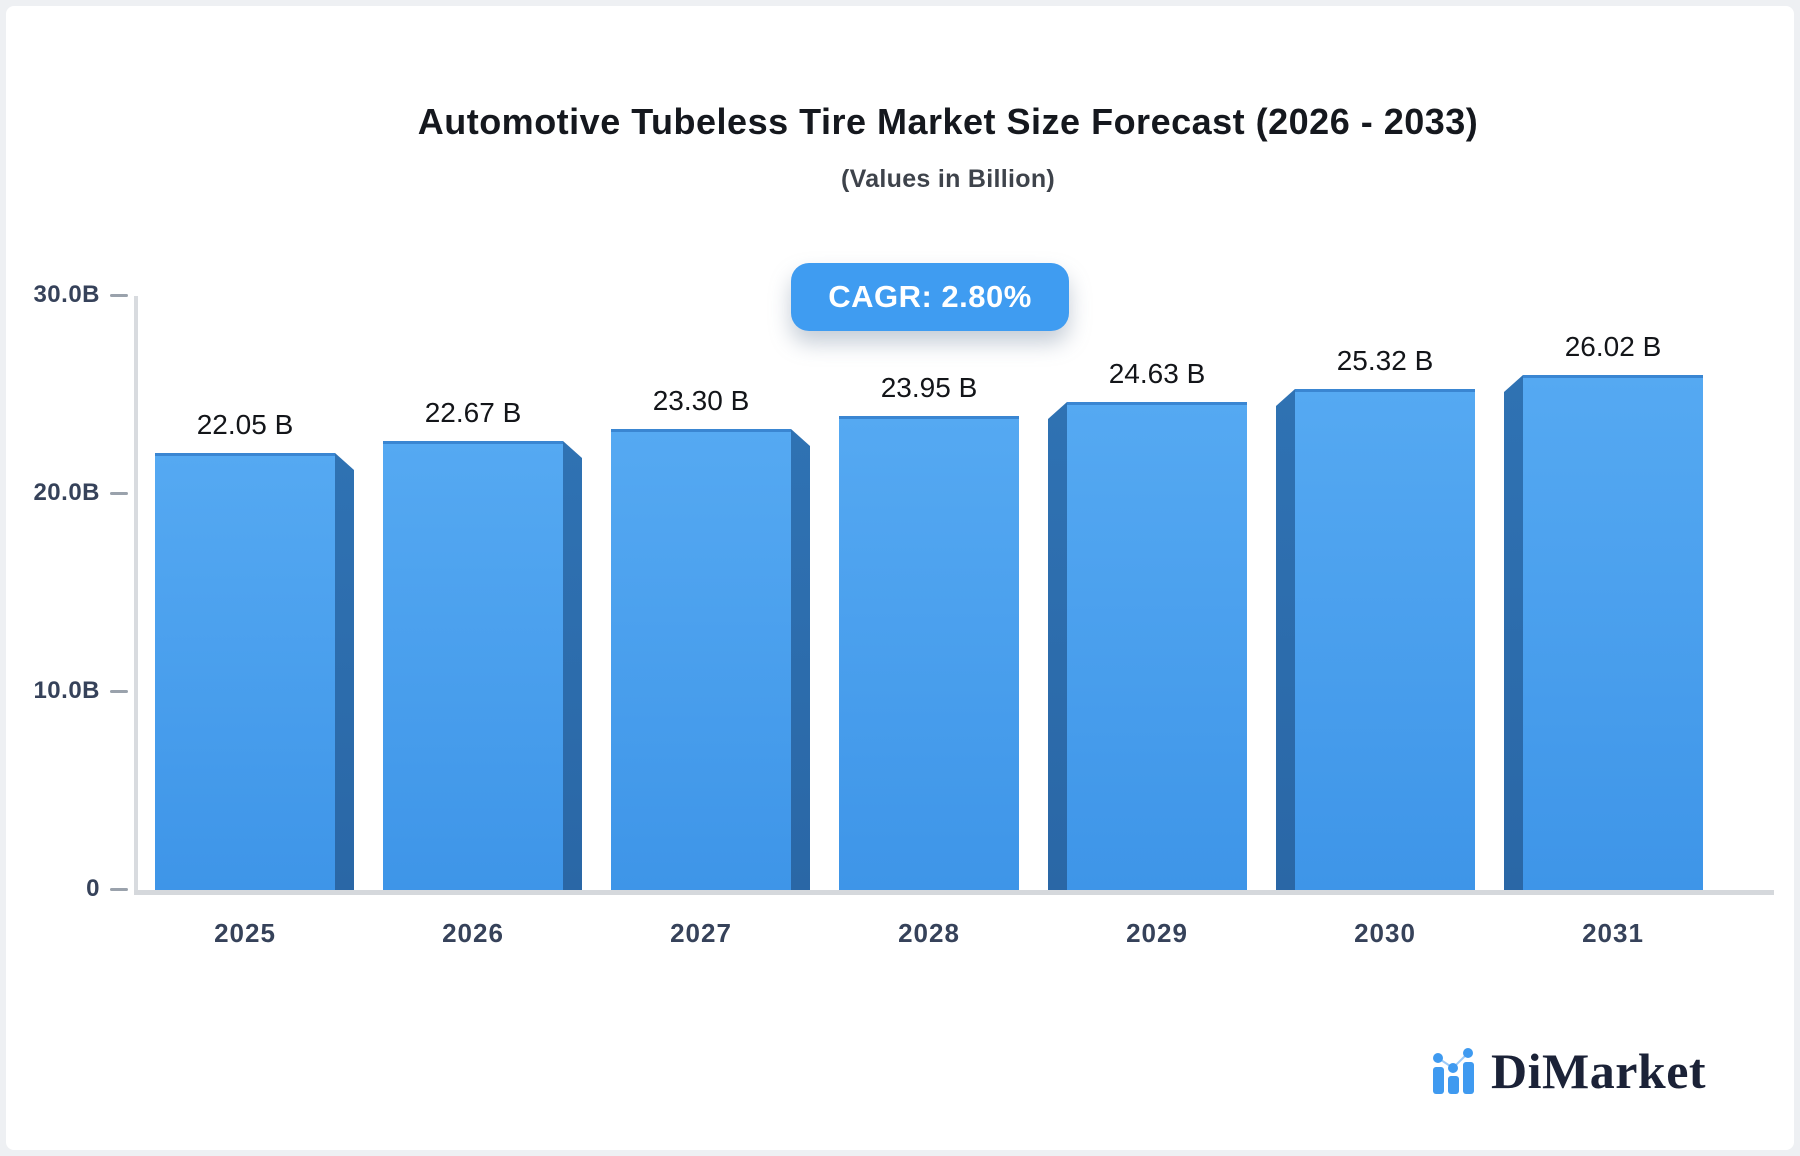 Image resolution: width=1800 pixels, height=1156 pixels. Describe the element at coordinates (473, 412) in the screenshot. I see `bar-value-label: 22.67 B` at that location.